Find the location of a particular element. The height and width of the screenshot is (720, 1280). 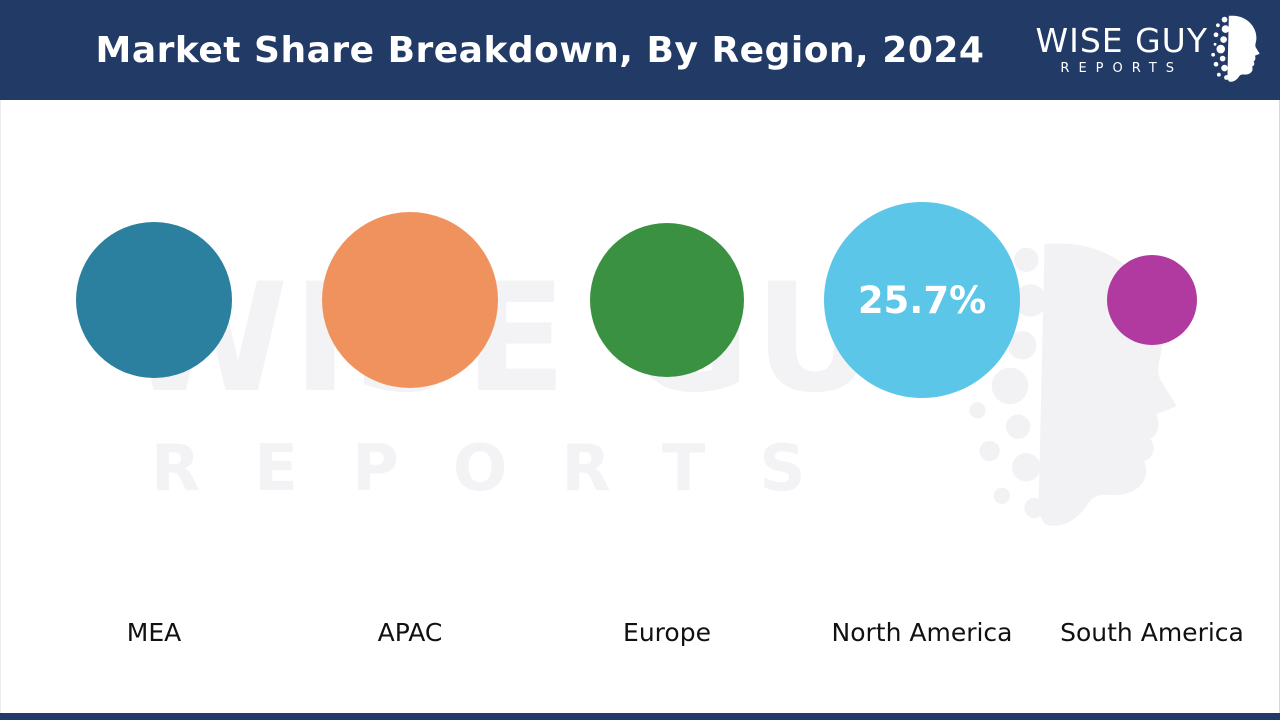

category-label-europe: Europe is located at coordinates (667, 632).